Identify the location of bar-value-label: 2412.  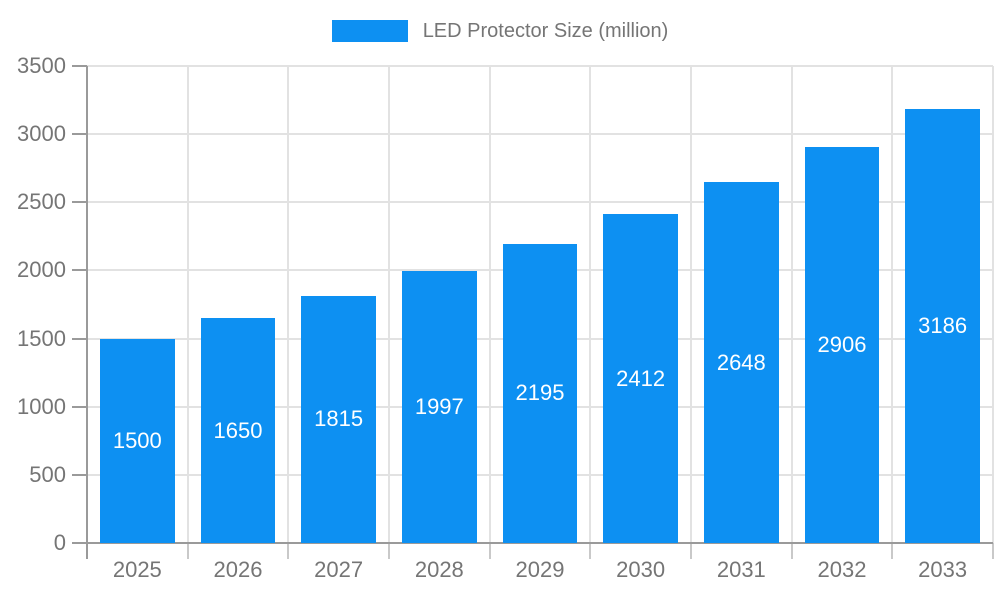
(641, 378).